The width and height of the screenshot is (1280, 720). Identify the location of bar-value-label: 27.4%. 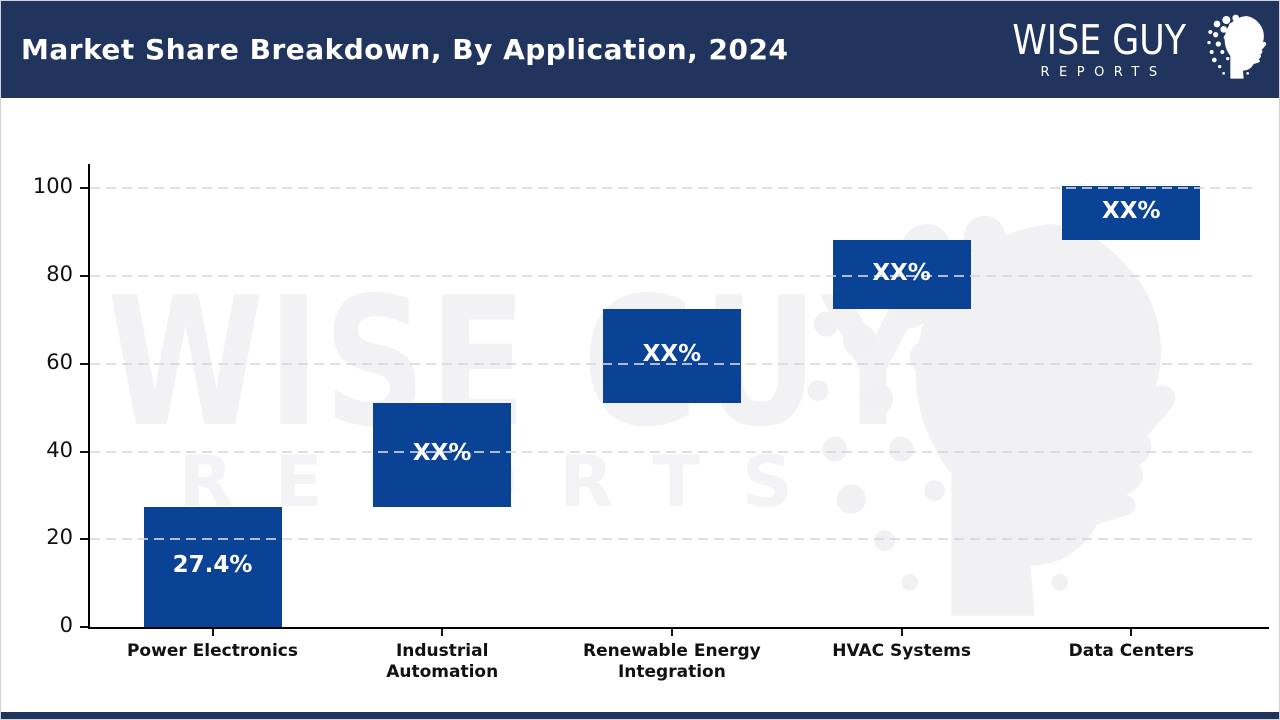
(212, 564).